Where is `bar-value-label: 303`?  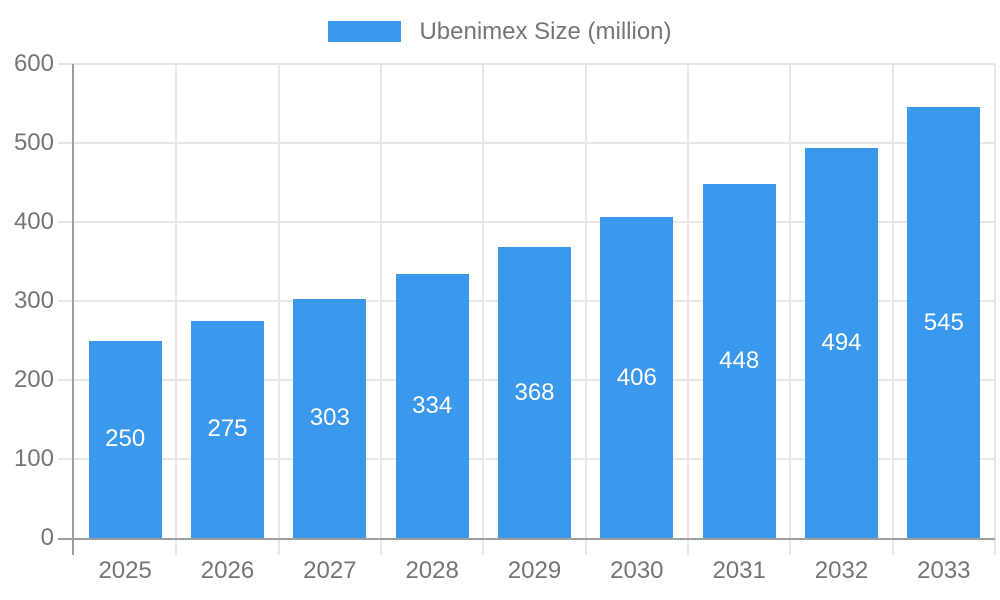 bar-value-label: 303 is located at coordinates (329, 418).